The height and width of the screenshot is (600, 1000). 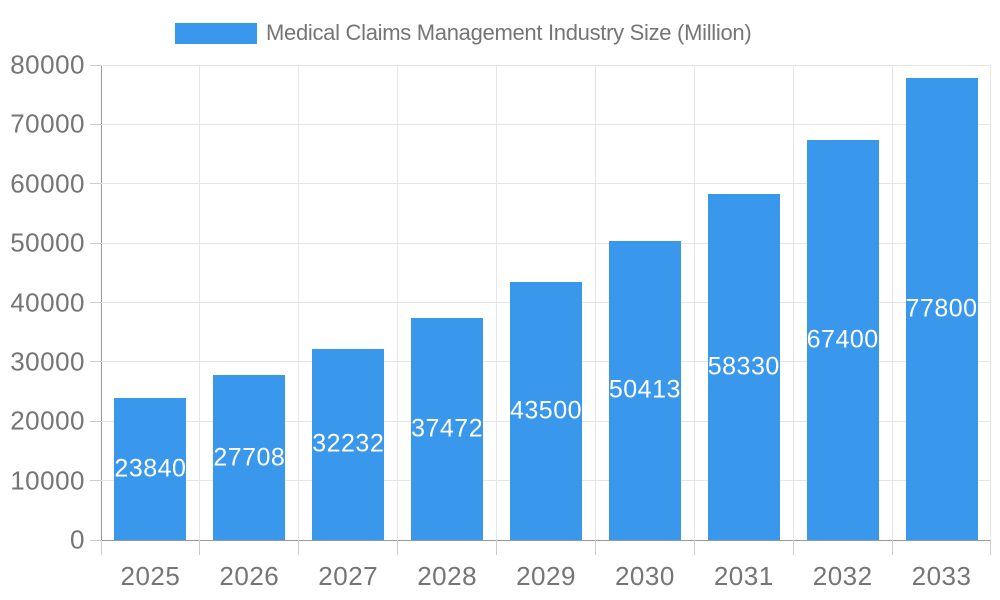 What do you see at coordinates (47, 64) in the screenshot?
I see `y-axis-tick-label: 80000` at bounding box center [47, 64].